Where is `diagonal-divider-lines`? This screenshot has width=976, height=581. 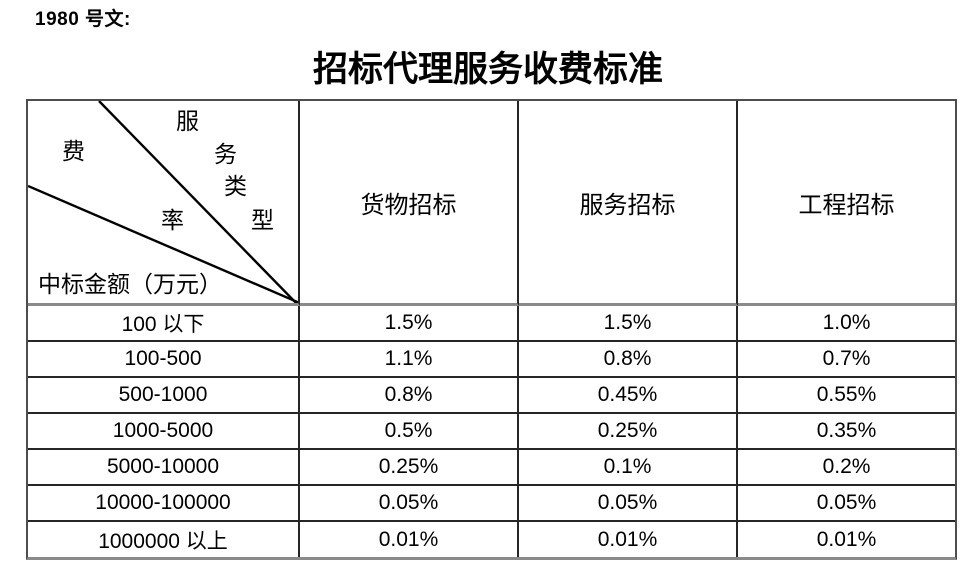 diagonal-divider-lines is located at coordinates (163, 202).